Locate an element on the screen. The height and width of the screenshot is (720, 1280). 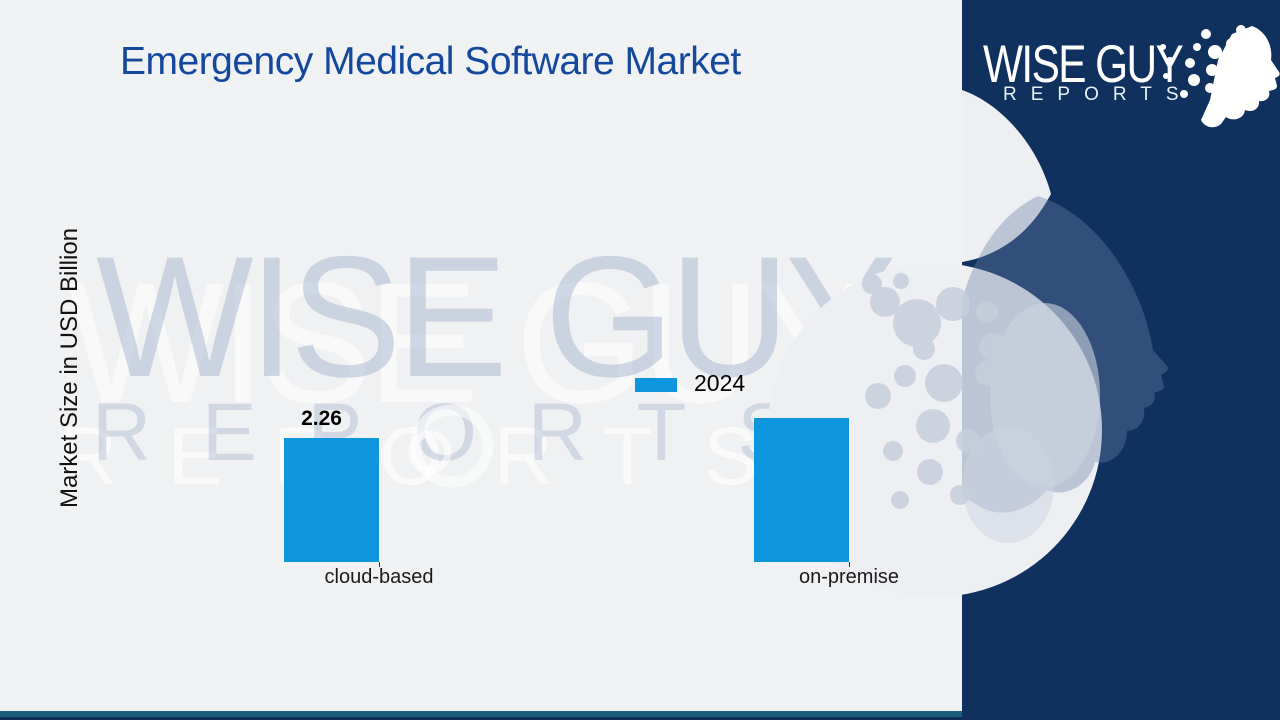
x-axis-tick is located at coordinates (379, 564).